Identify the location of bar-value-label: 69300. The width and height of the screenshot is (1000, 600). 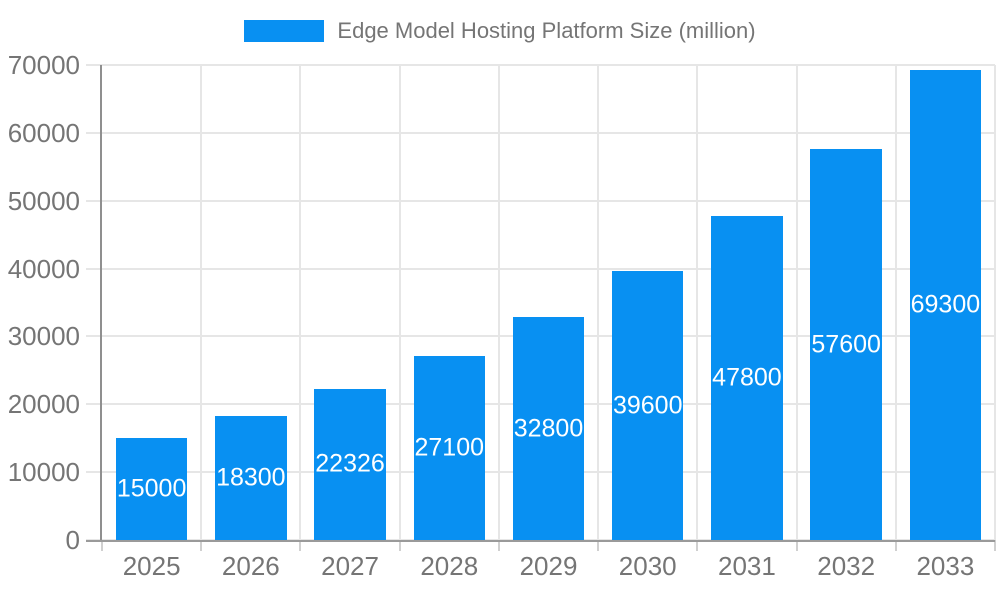
(945, 304).